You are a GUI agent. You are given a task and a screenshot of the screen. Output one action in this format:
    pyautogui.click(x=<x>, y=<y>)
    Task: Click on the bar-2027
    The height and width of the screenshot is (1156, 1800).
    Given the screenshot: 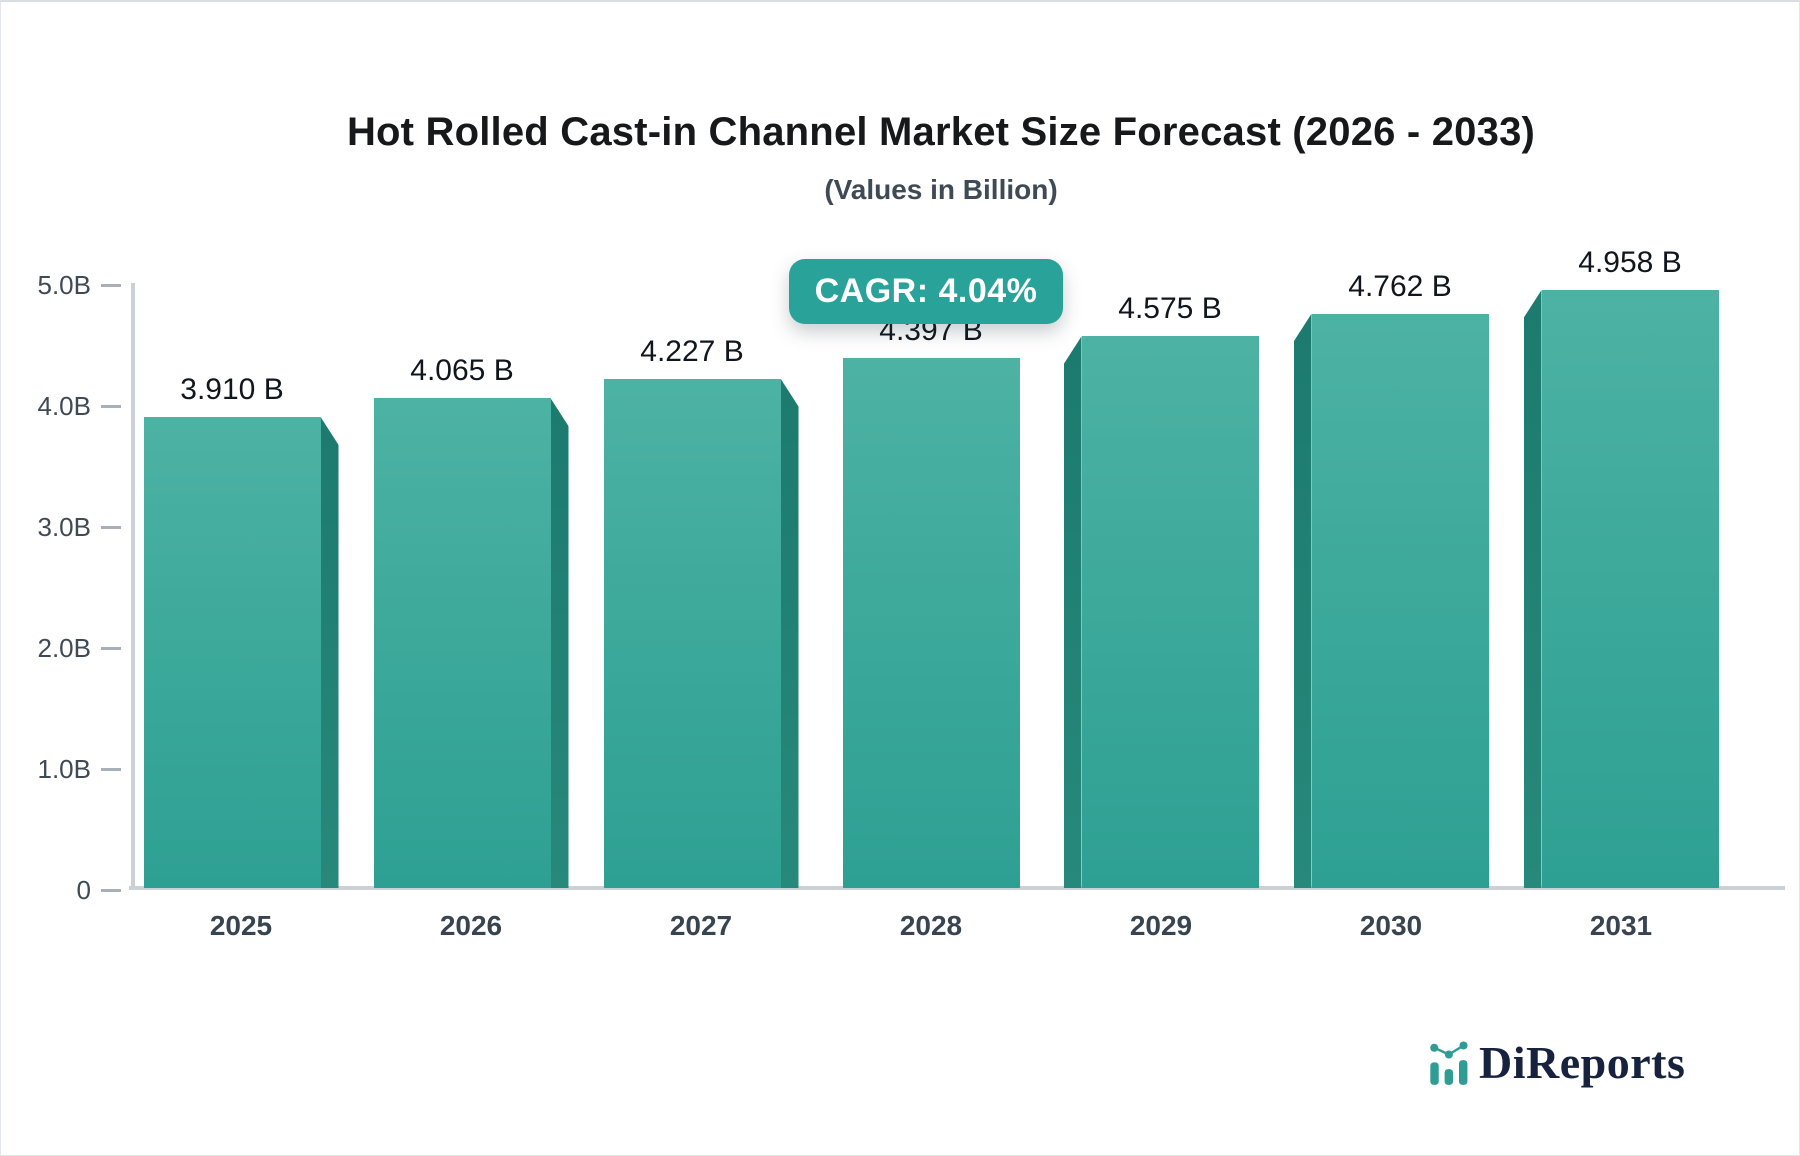 What is the action you would take?
    pyautogui.click(x=701, y=633)
    